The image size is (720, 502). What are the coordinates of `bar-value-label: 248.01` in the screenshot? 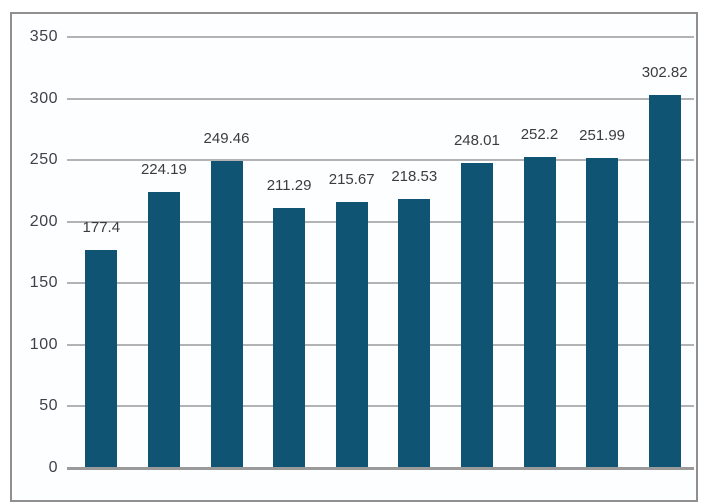 It's located at (476, 140).